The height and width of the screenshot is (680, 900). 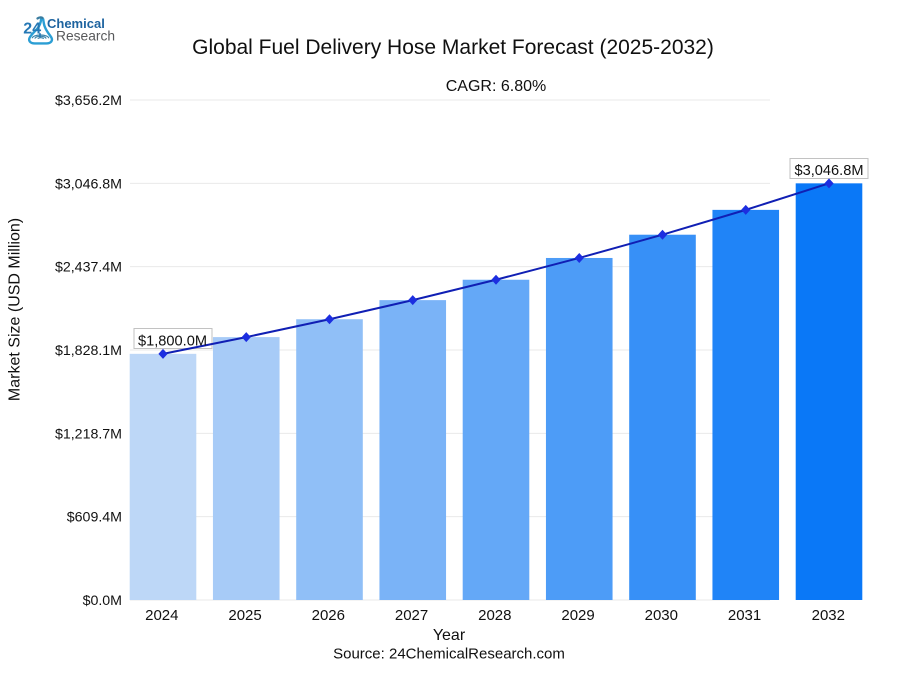 I want to click on svg-text: Research, so click(x=85, y=35).